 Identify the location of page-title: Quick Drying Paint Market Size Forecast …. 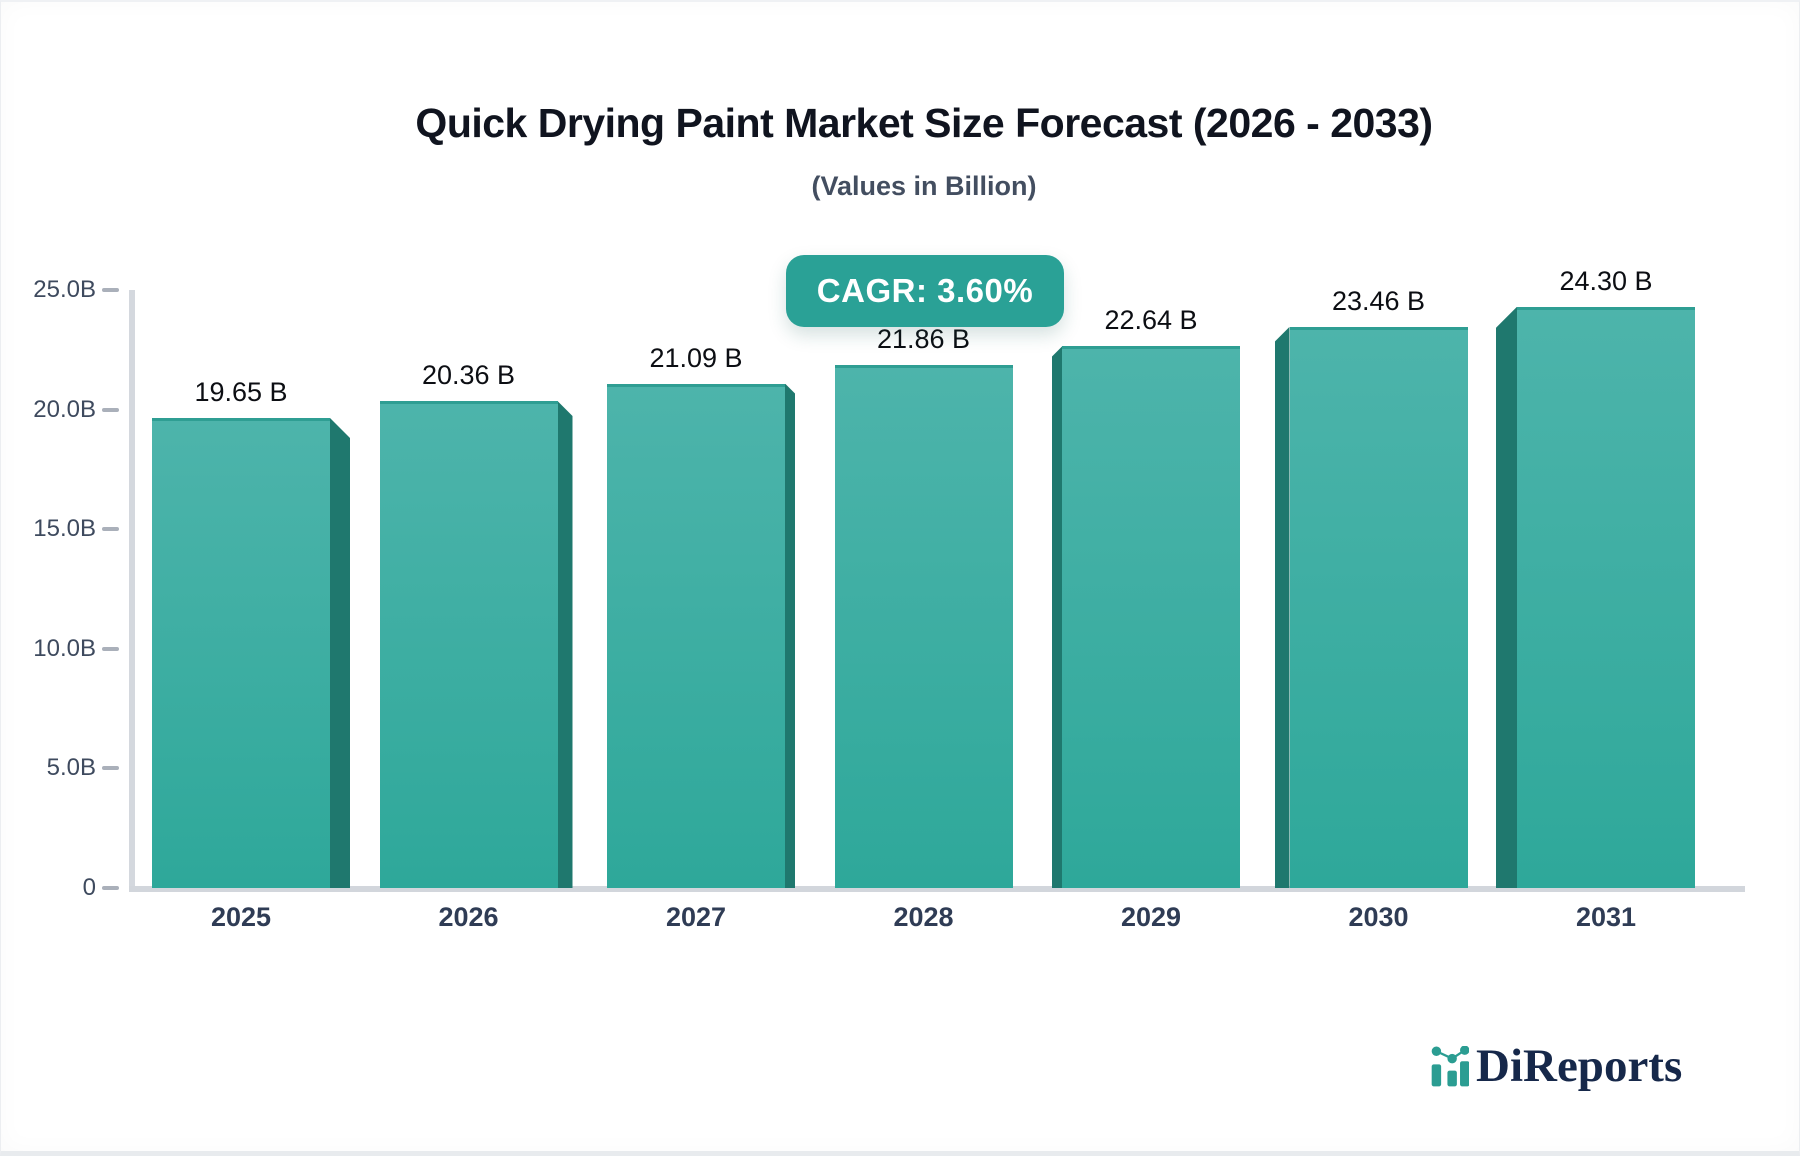
(924, 123).